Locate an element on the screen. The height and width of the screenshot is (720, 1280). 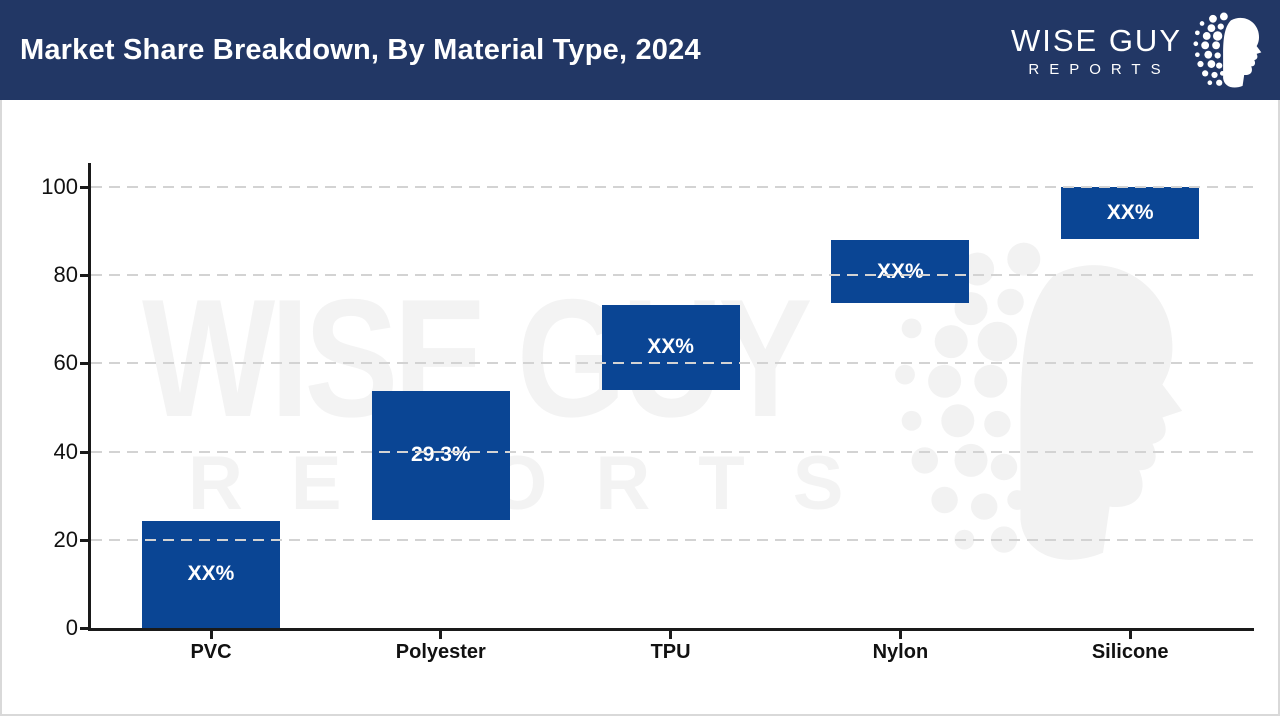
y-tick-label-0: 0 is located at coordinates (71, 627).